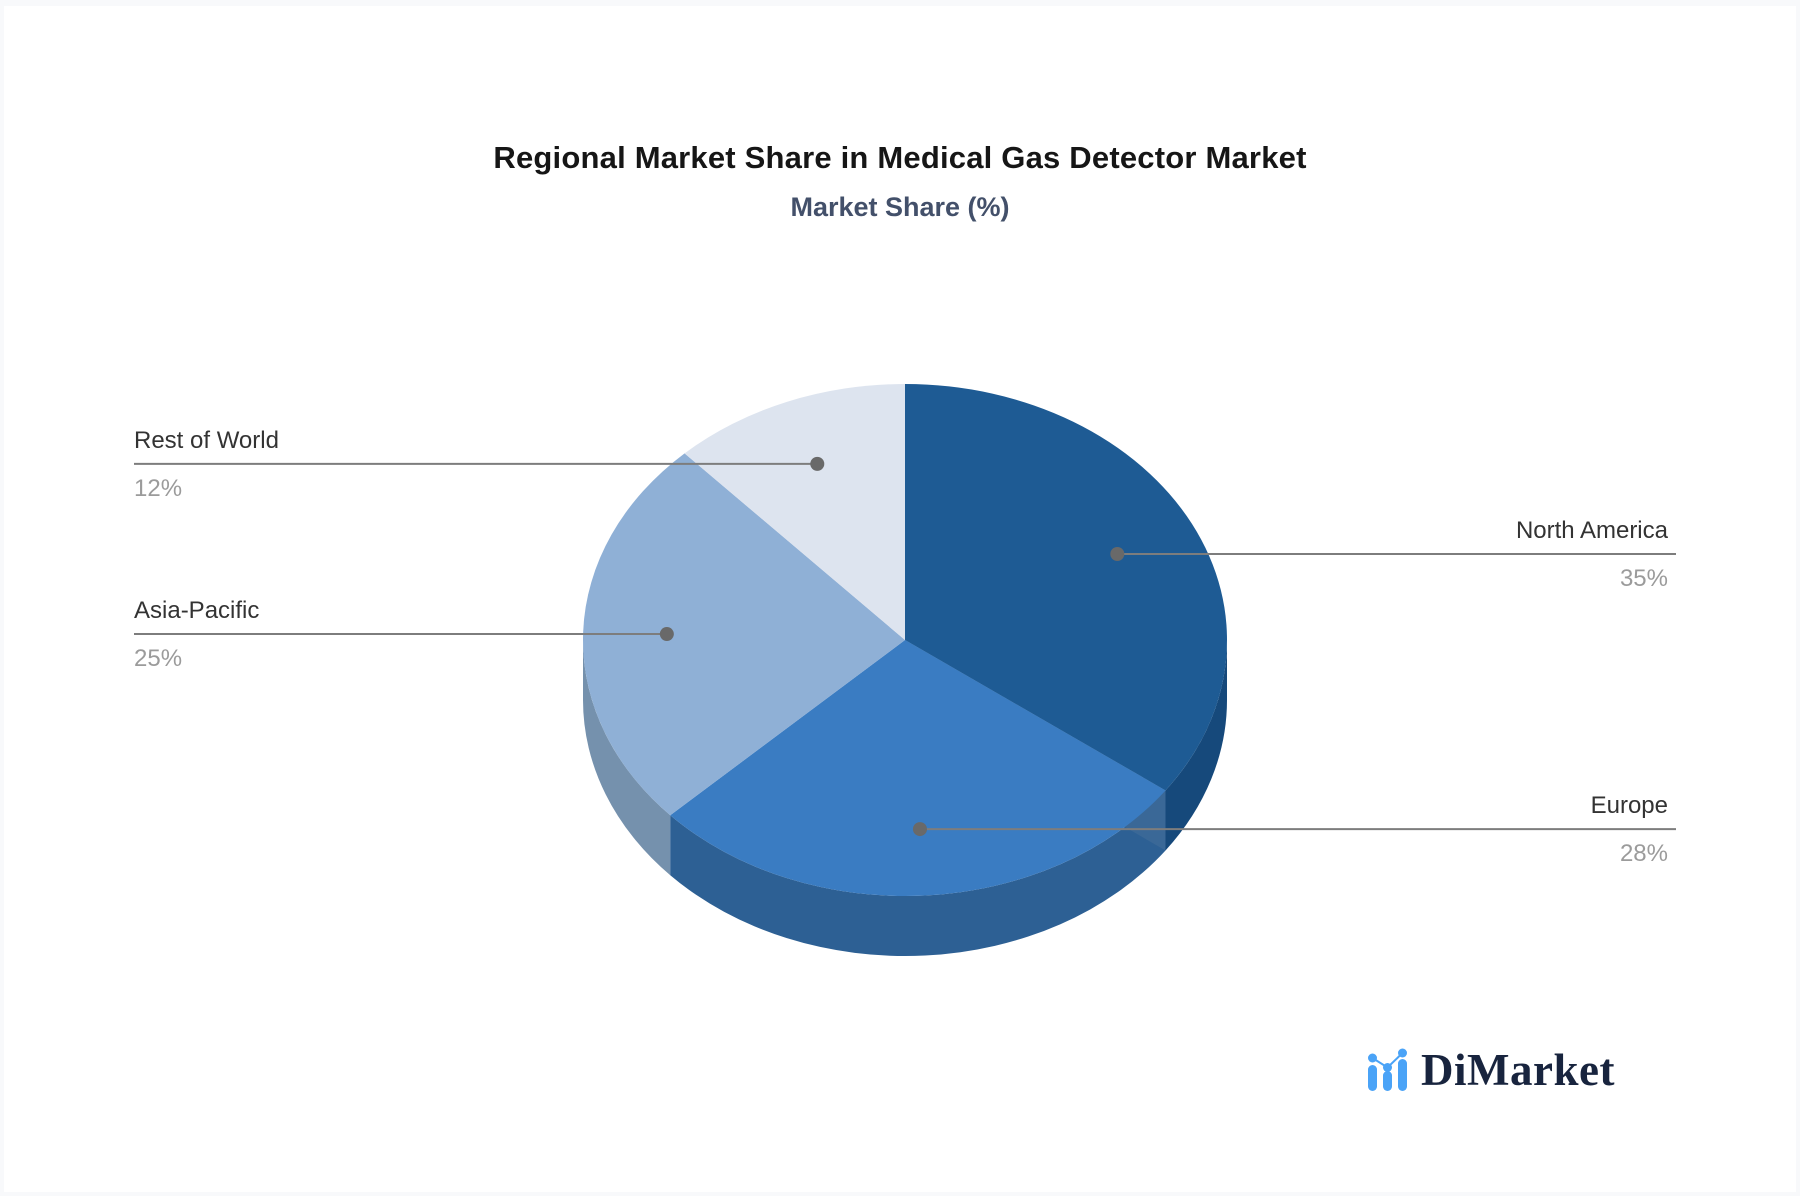 This screenshot has height=1202, width=1800. What do you see at coordinates (206, 440) in the screenshot?
I see `slice-label: Rest of World` at bounding box center [206, 440].